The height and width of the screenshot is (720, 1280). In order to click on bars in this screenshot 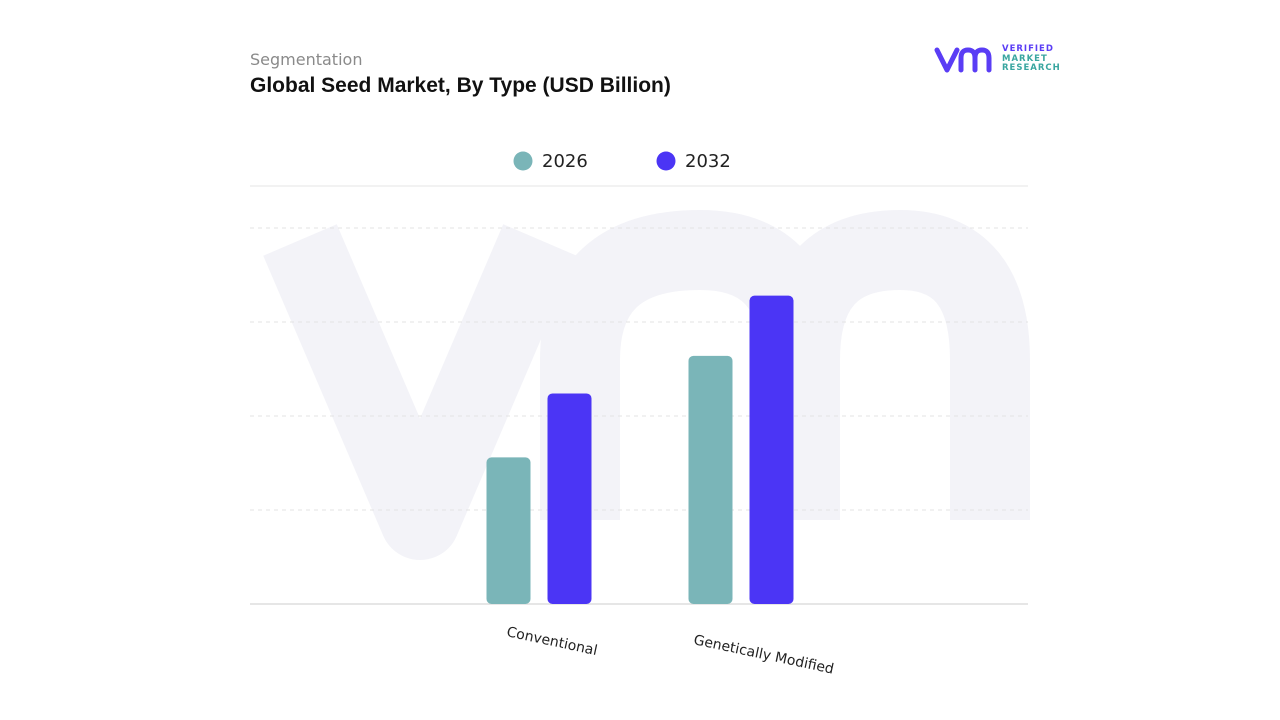, I will do `click(640, 449)`.